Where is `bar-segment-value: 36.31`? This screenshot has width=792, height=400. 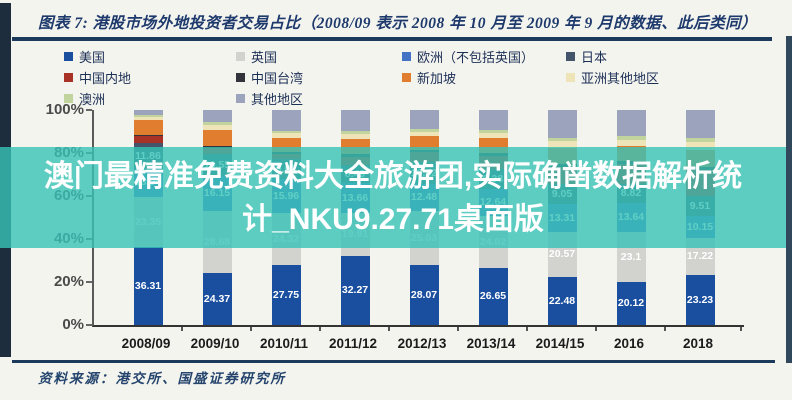
bar-segment-value: 36.31 is located at coordinates (148, 285).